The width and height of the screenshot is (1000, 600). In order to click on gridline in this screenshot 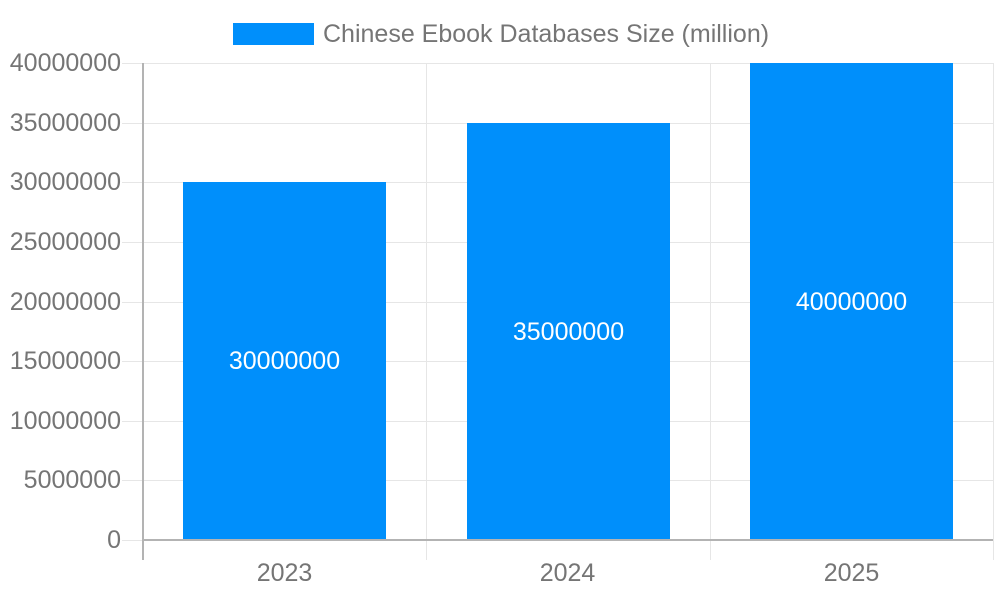, I will do `click(557, 63)`.